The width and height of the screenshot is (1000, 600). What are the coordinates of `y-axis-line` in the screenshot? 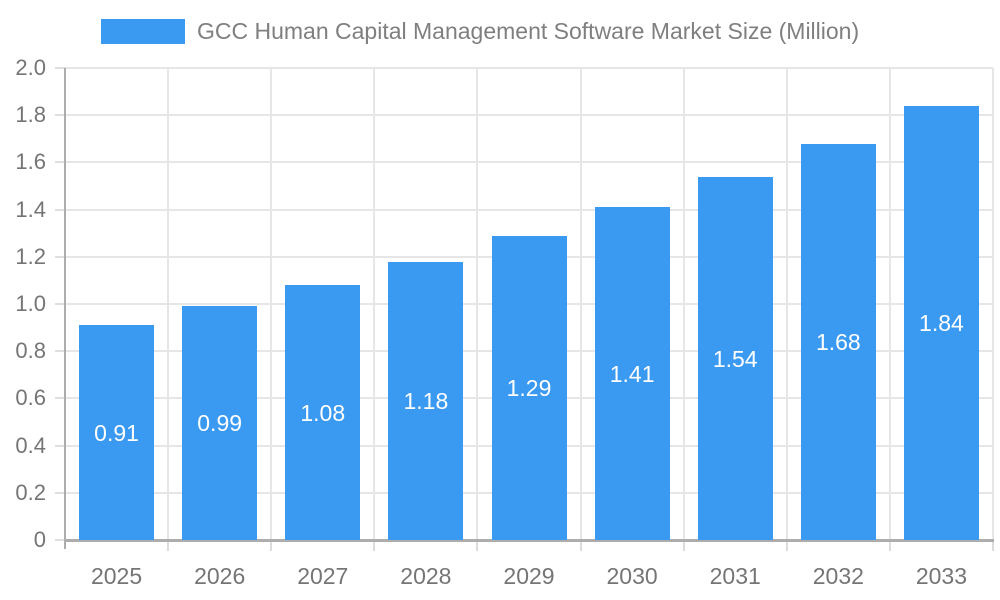 It's located at (65, 308).